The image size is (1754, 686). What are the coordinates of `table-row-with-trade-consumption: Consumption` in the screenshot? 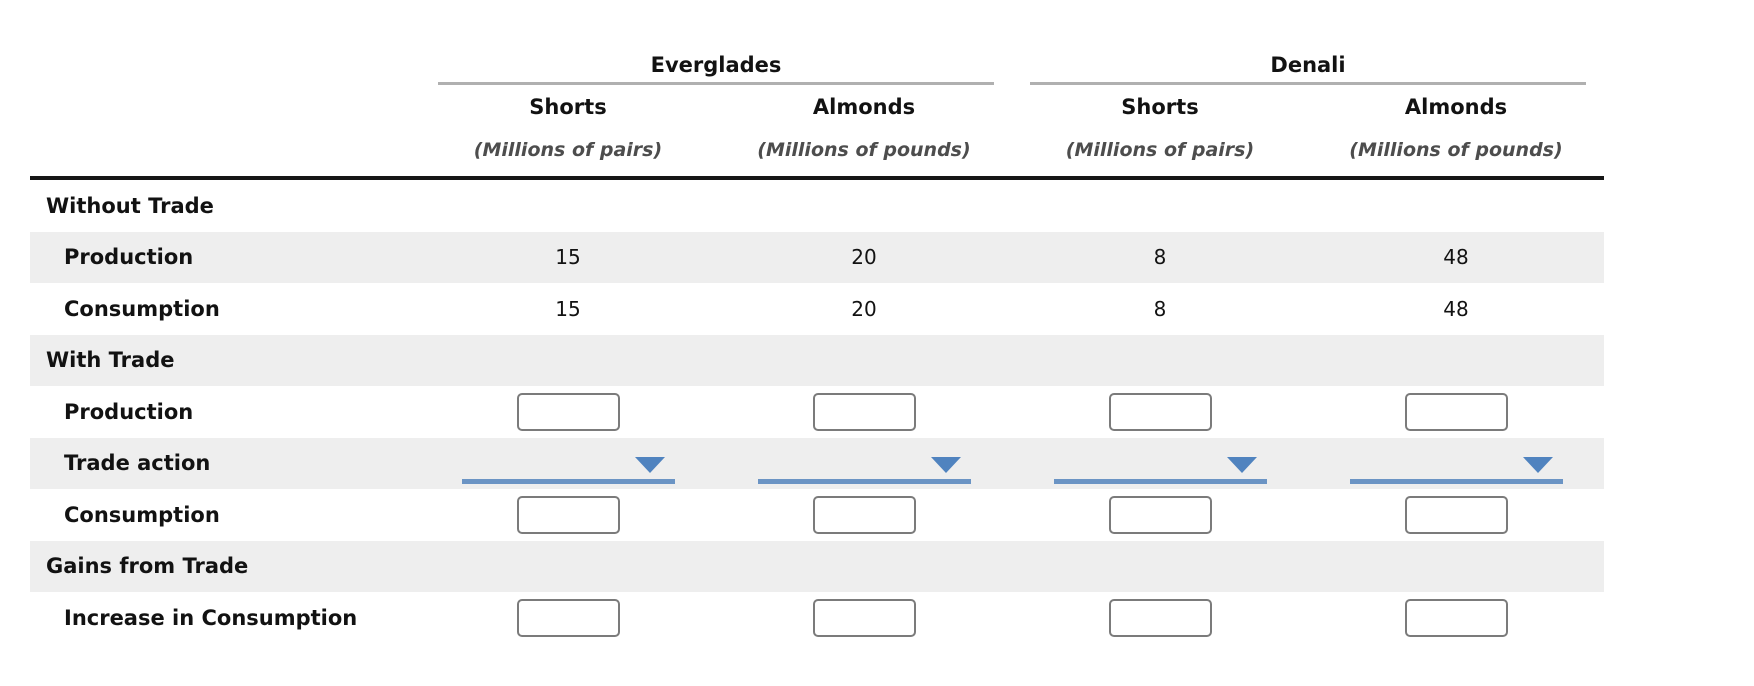 It's located at (817, 515).